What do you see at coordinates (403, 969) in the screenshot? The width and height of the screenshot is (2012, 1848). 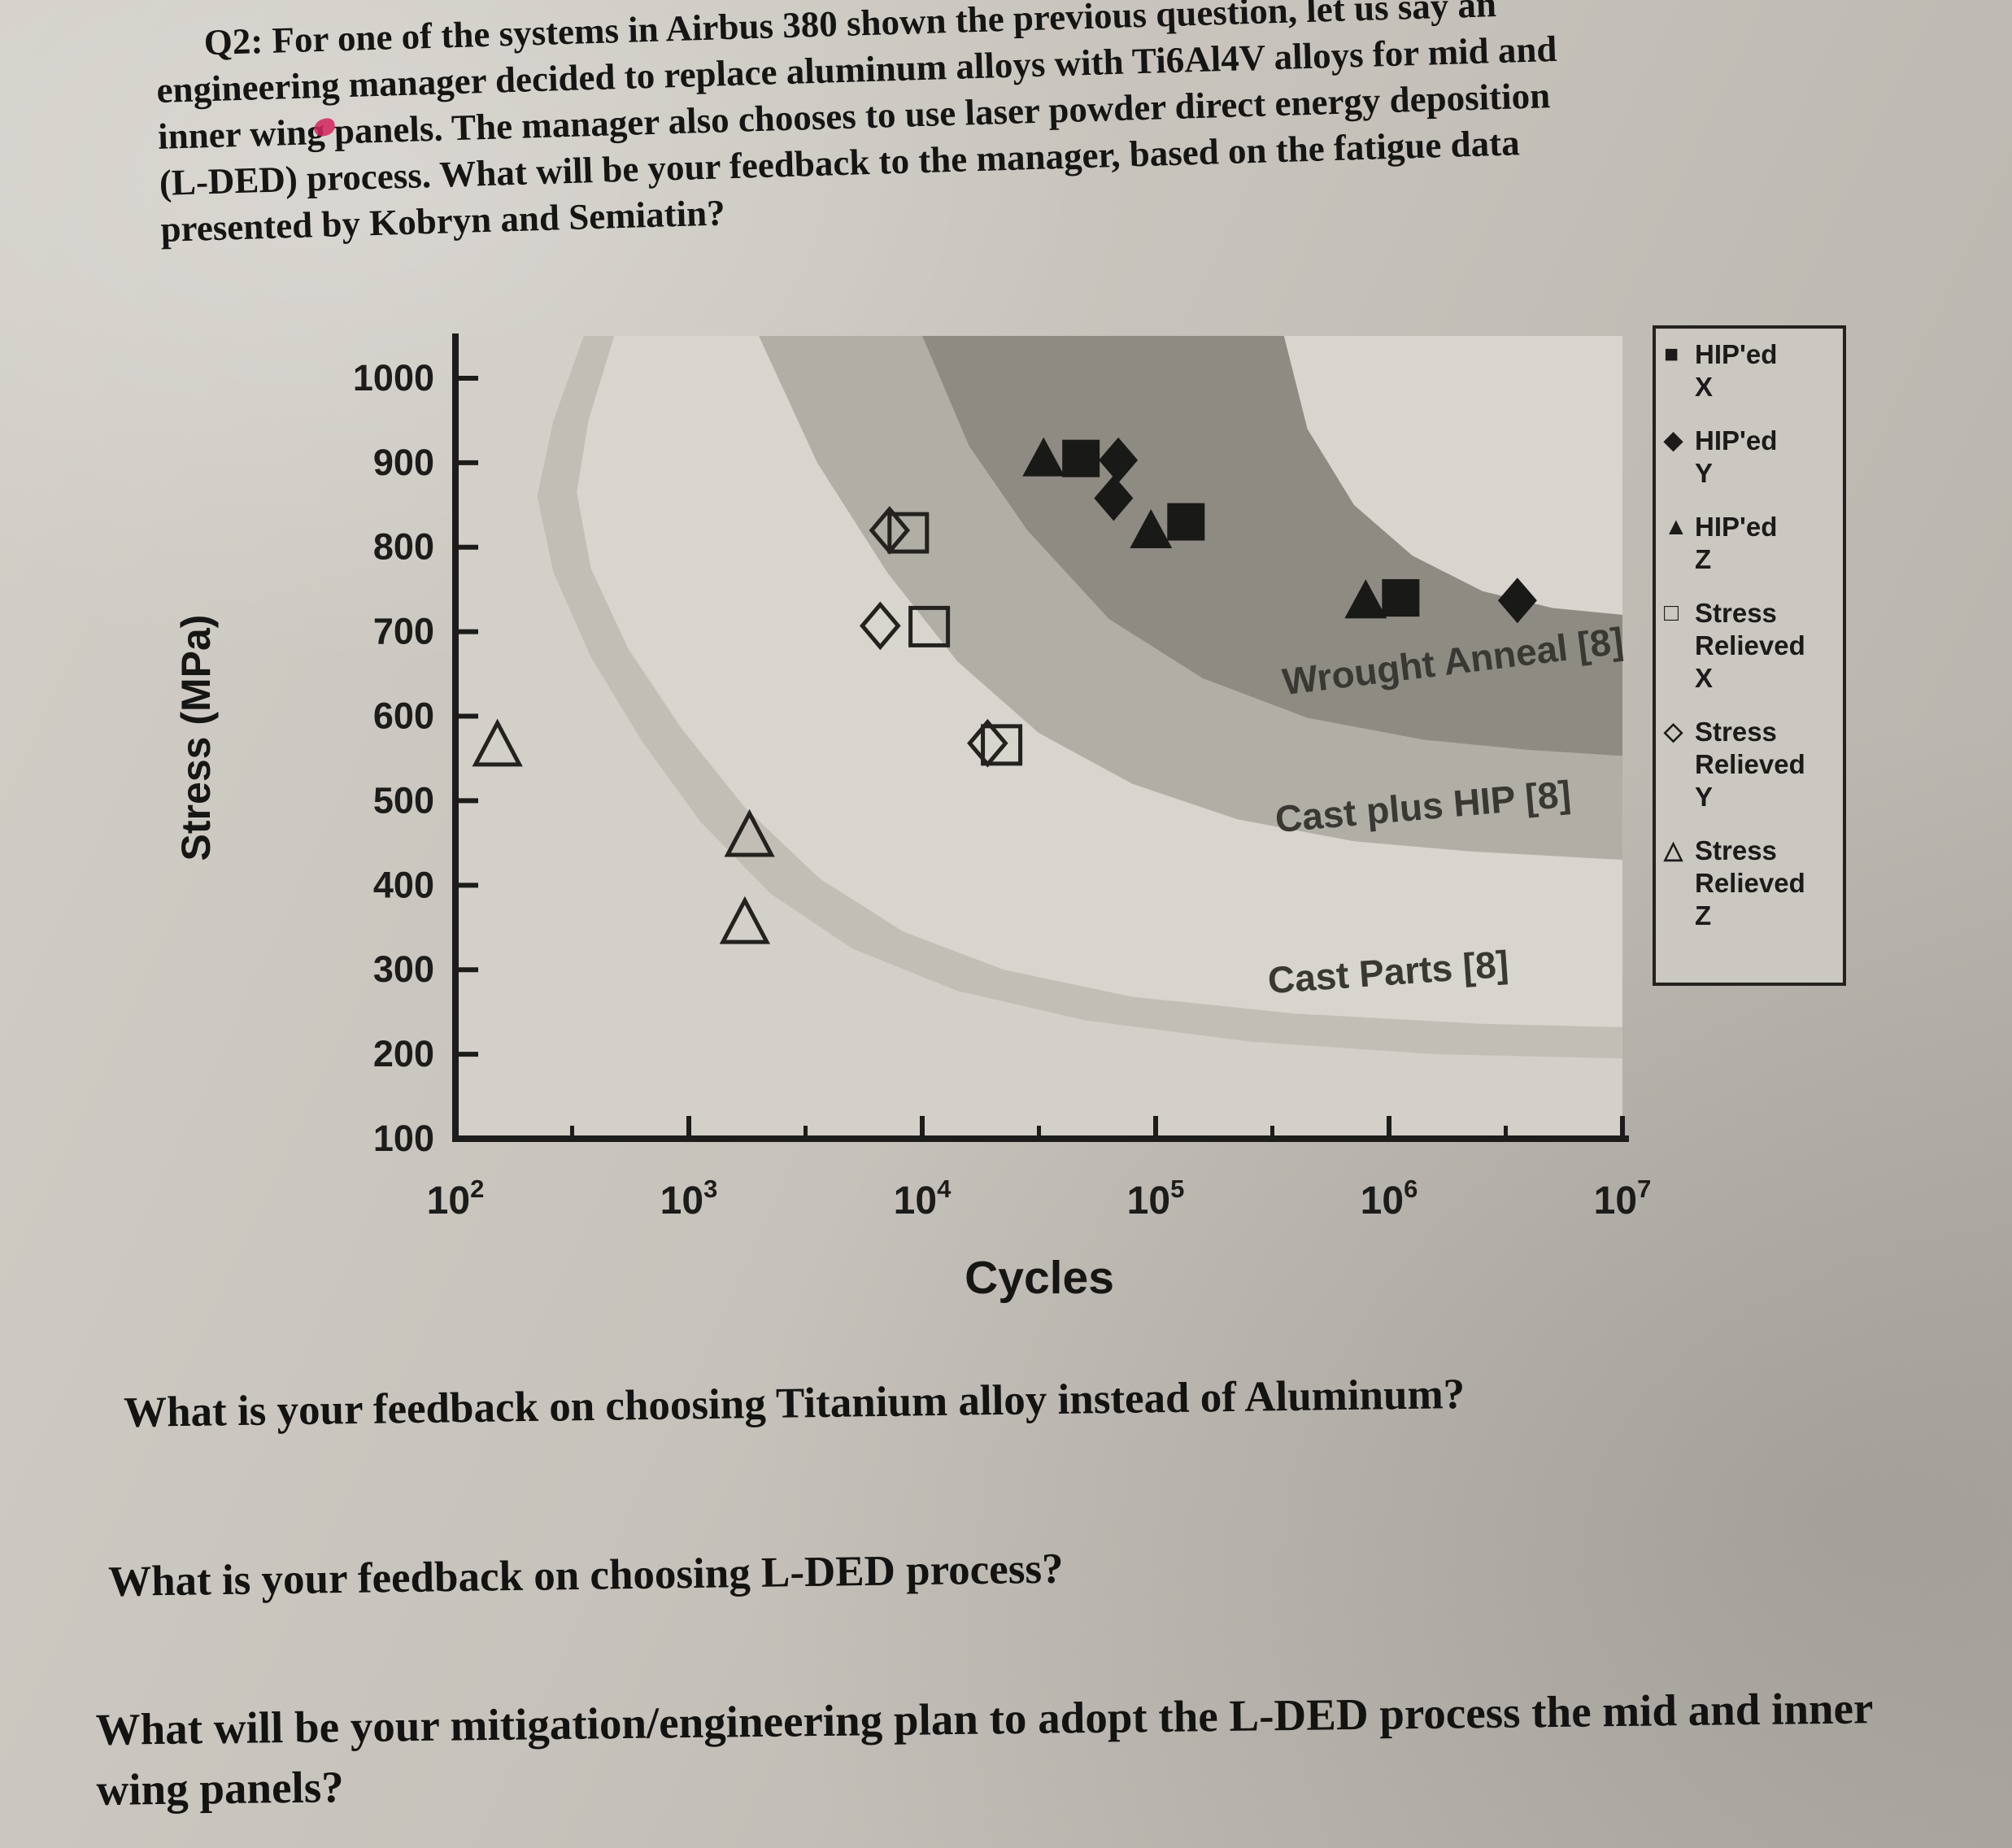 I see `y-tick-label: 300` at bounding box center [403, 969].